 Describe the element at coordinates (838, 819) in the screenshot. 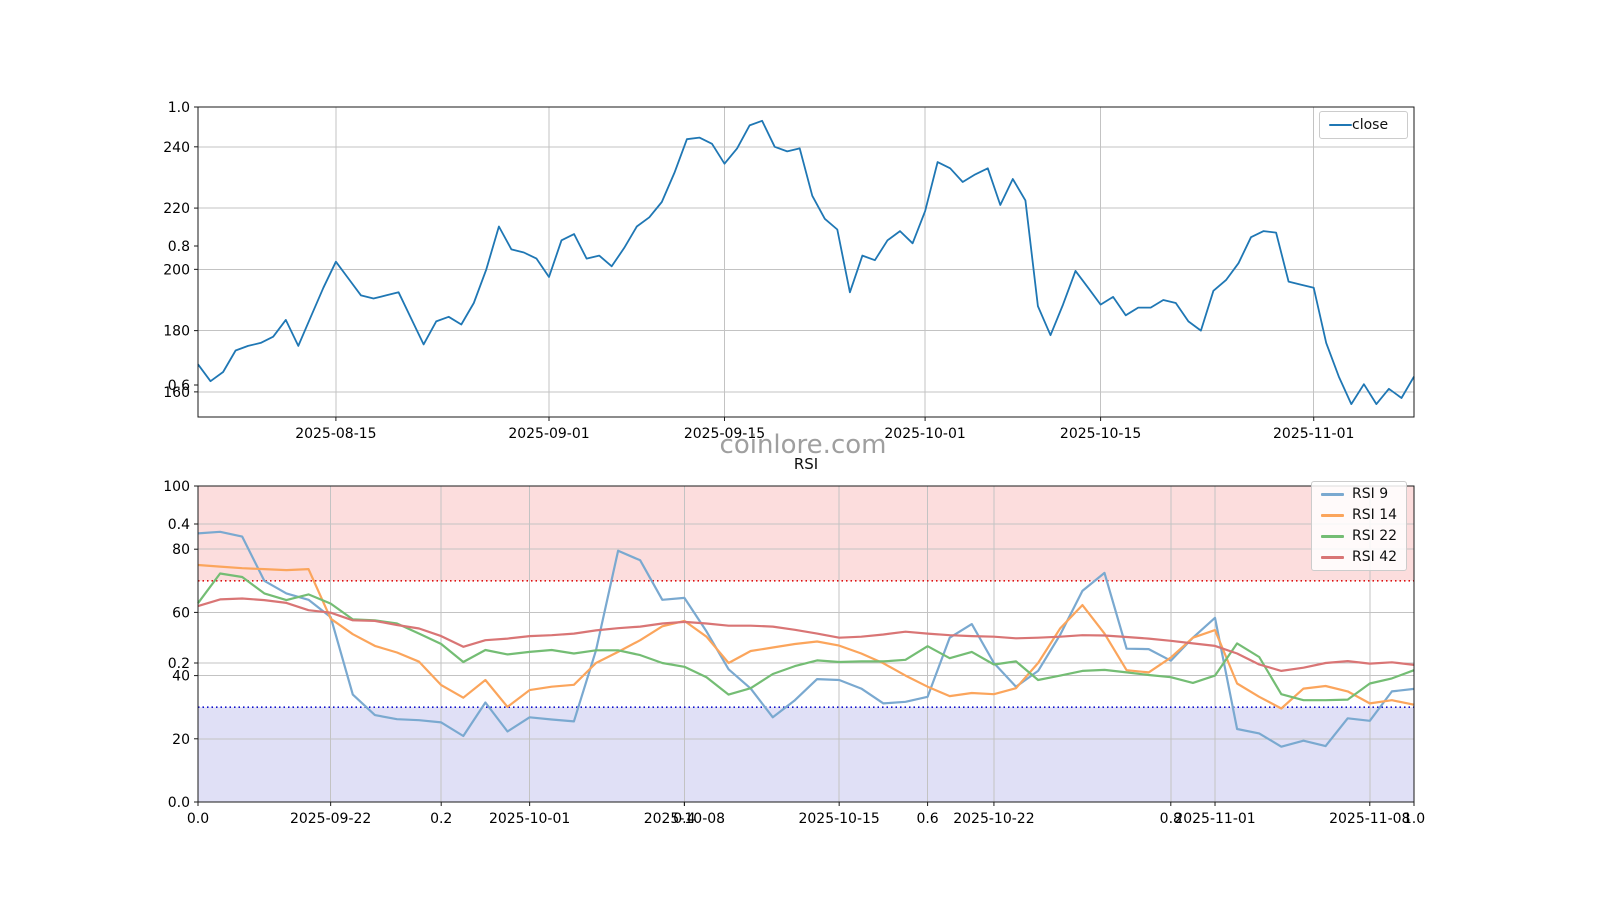

I see `rsi-xtick-label: 2025-10-15` at that location.